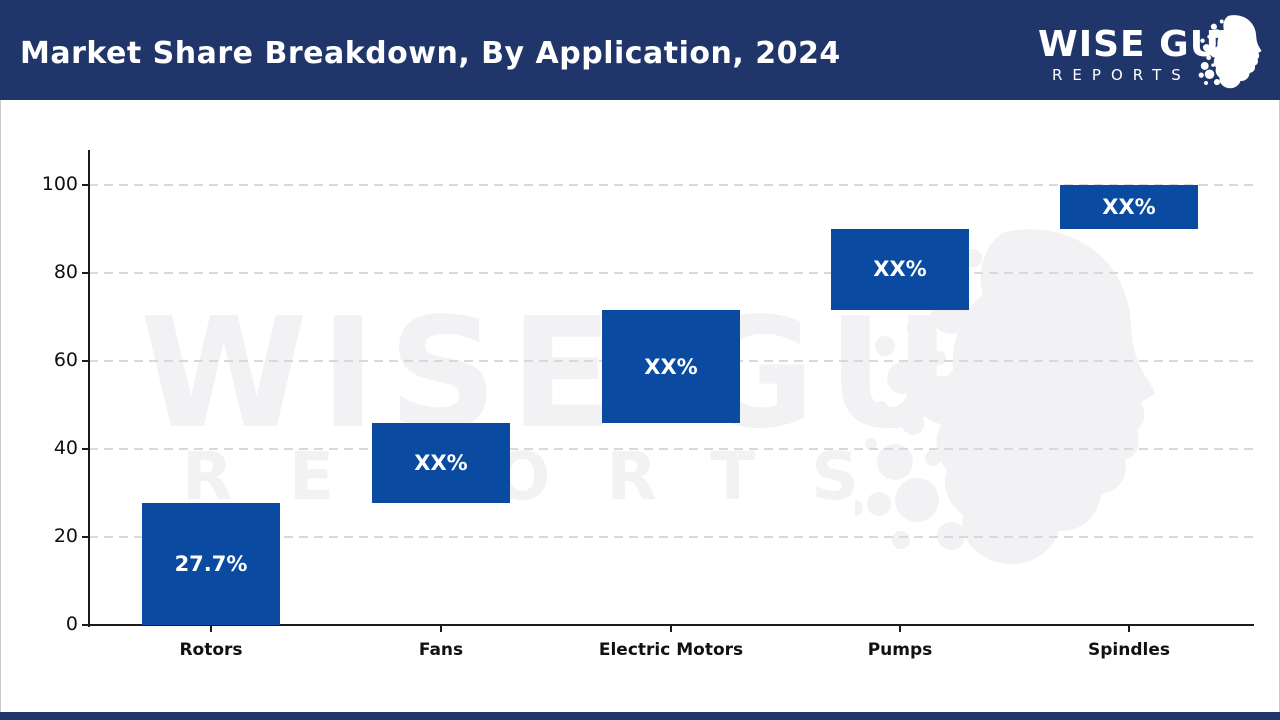 The height and width of the screenshot is (720, 1280). I want to click on y-tick-label: 60, so click(65, 360).